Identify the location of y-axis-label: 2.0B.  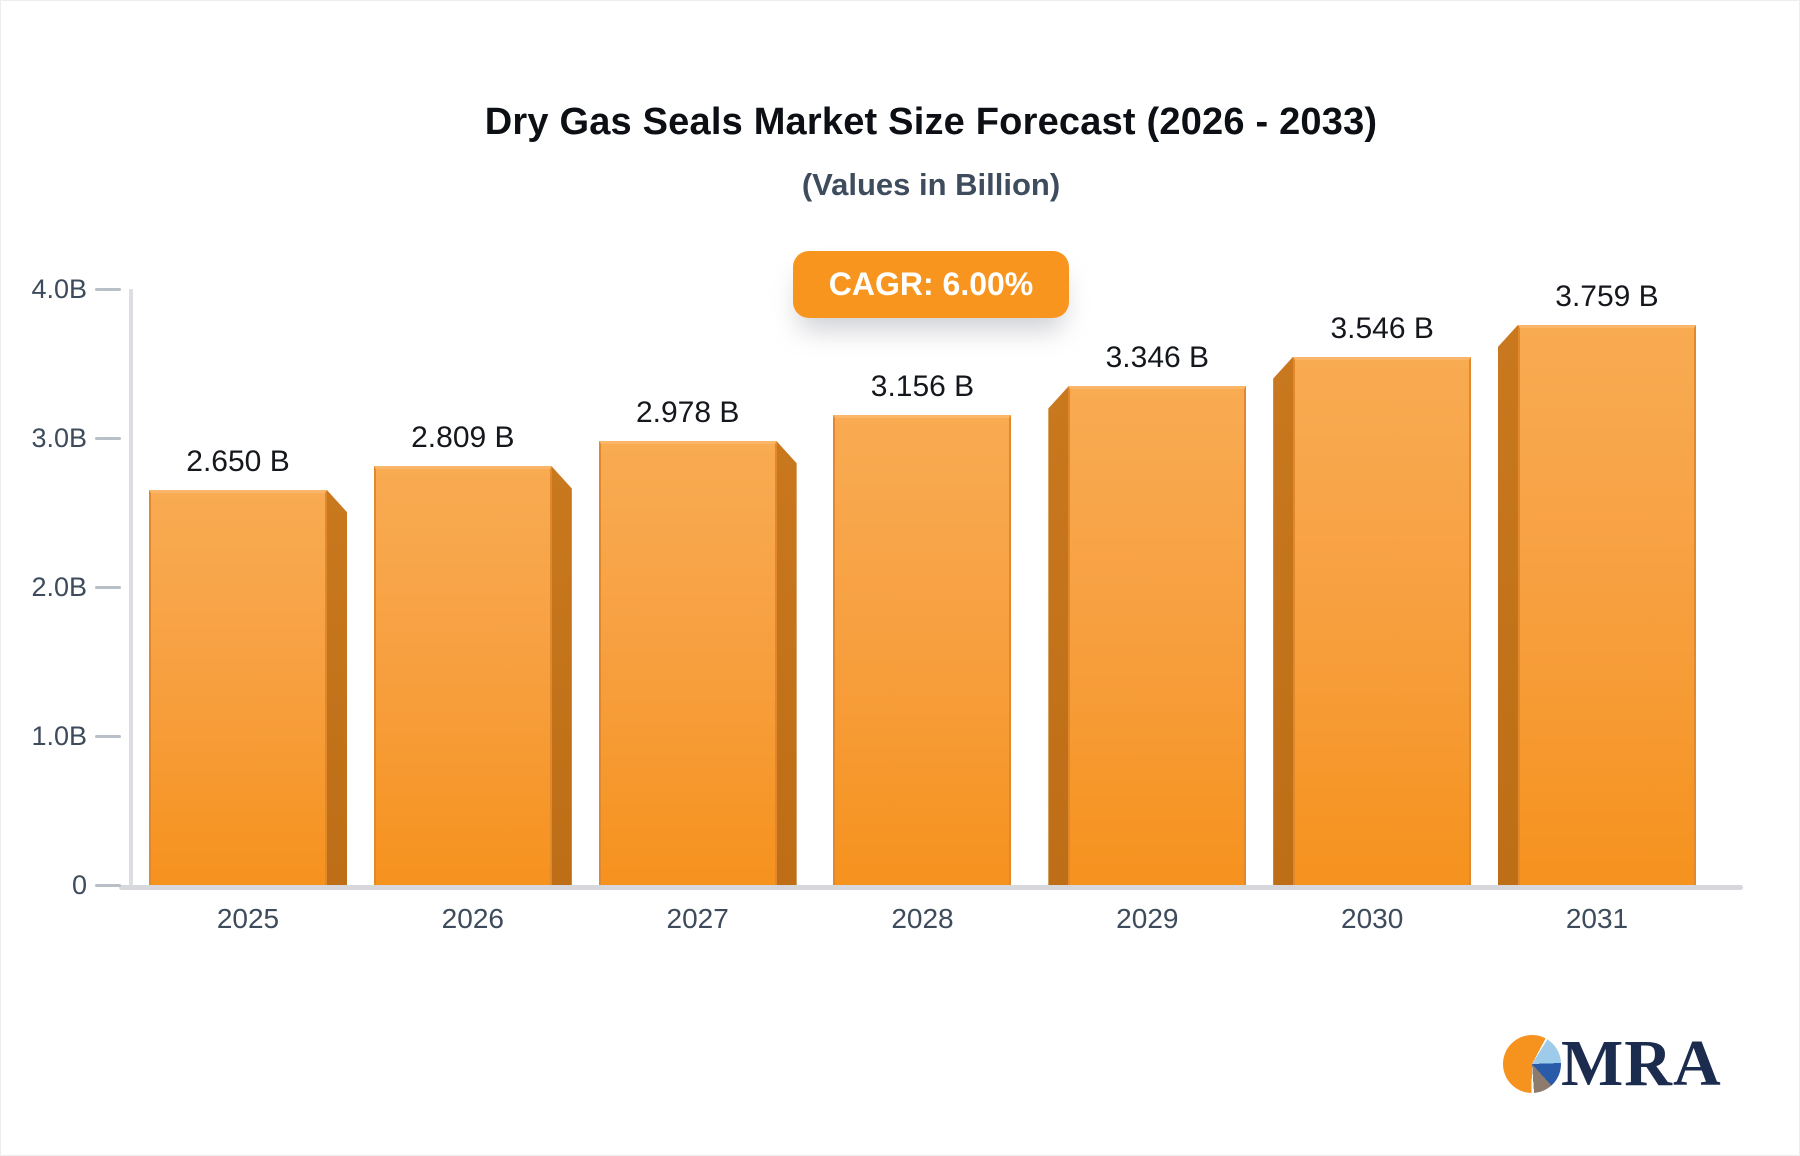
(59, 587).